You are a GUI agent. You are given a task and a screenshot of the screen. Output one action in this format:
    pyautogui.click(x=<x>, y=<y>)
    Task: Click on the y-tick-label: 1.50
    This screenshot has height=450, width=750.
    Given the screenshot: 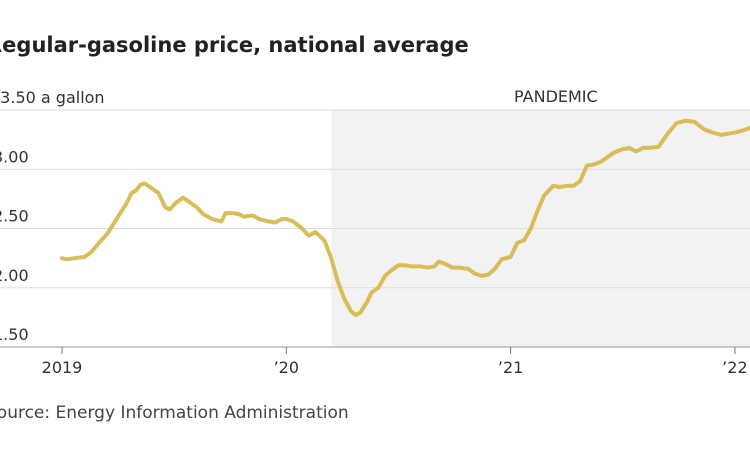 What is the action you would take?
    pyautogui.click(x=14, y=334)
    